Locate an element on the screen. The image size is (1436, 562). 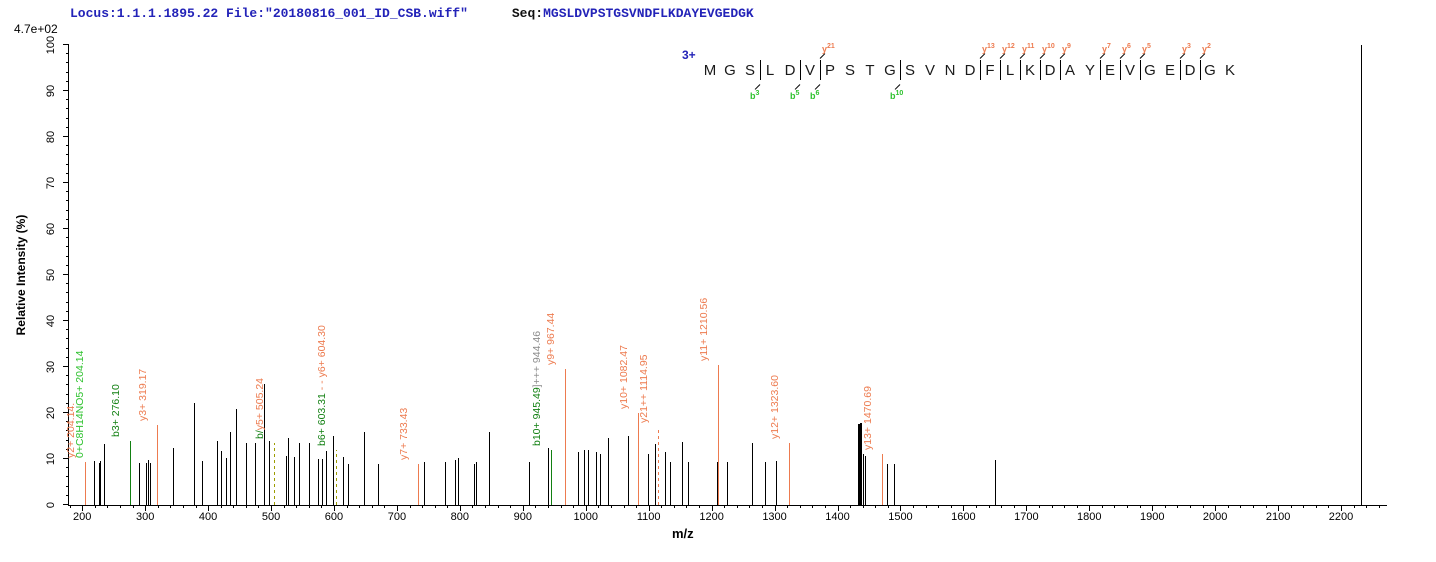
annotation-text: y13+ 1470.69 is located at coordinates (868, 418).